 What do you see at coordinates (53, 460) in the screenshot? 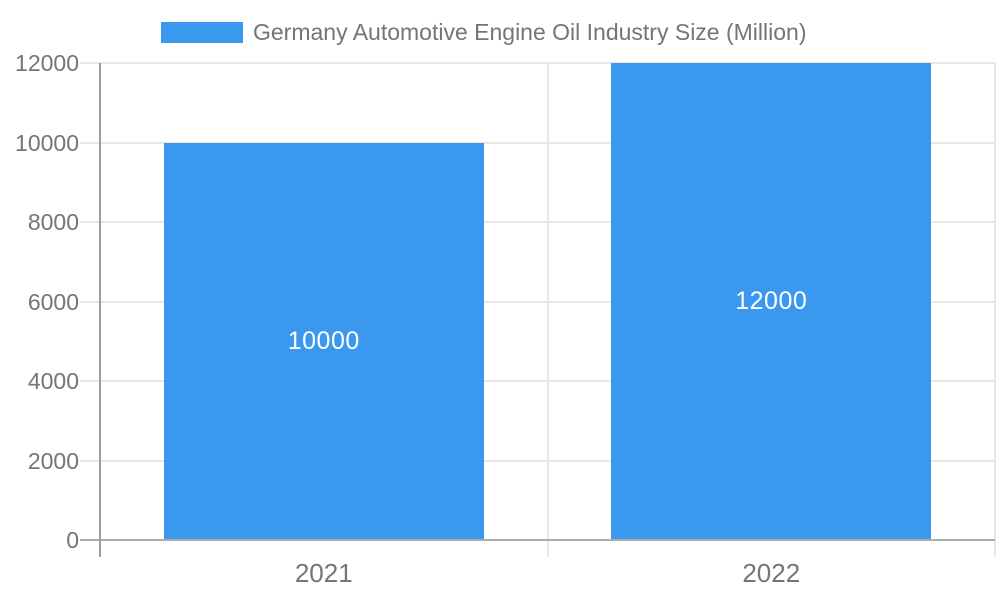
I see `y-tick-label: 2000` at bounding box center [53, 460].